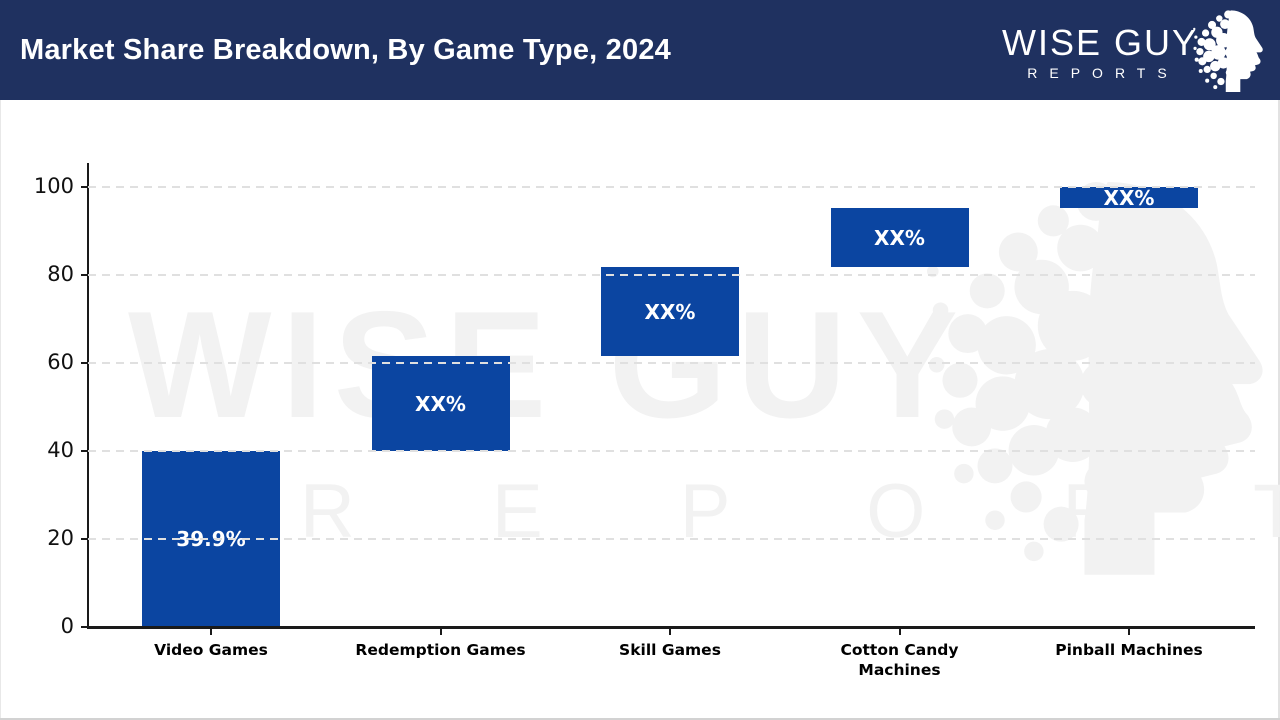 The width and height of the screenshot is (1280, 720). Describe the element at coordinates (60, 450) in the screenshot. I see `y-axis-tick-label: 40` at that location.